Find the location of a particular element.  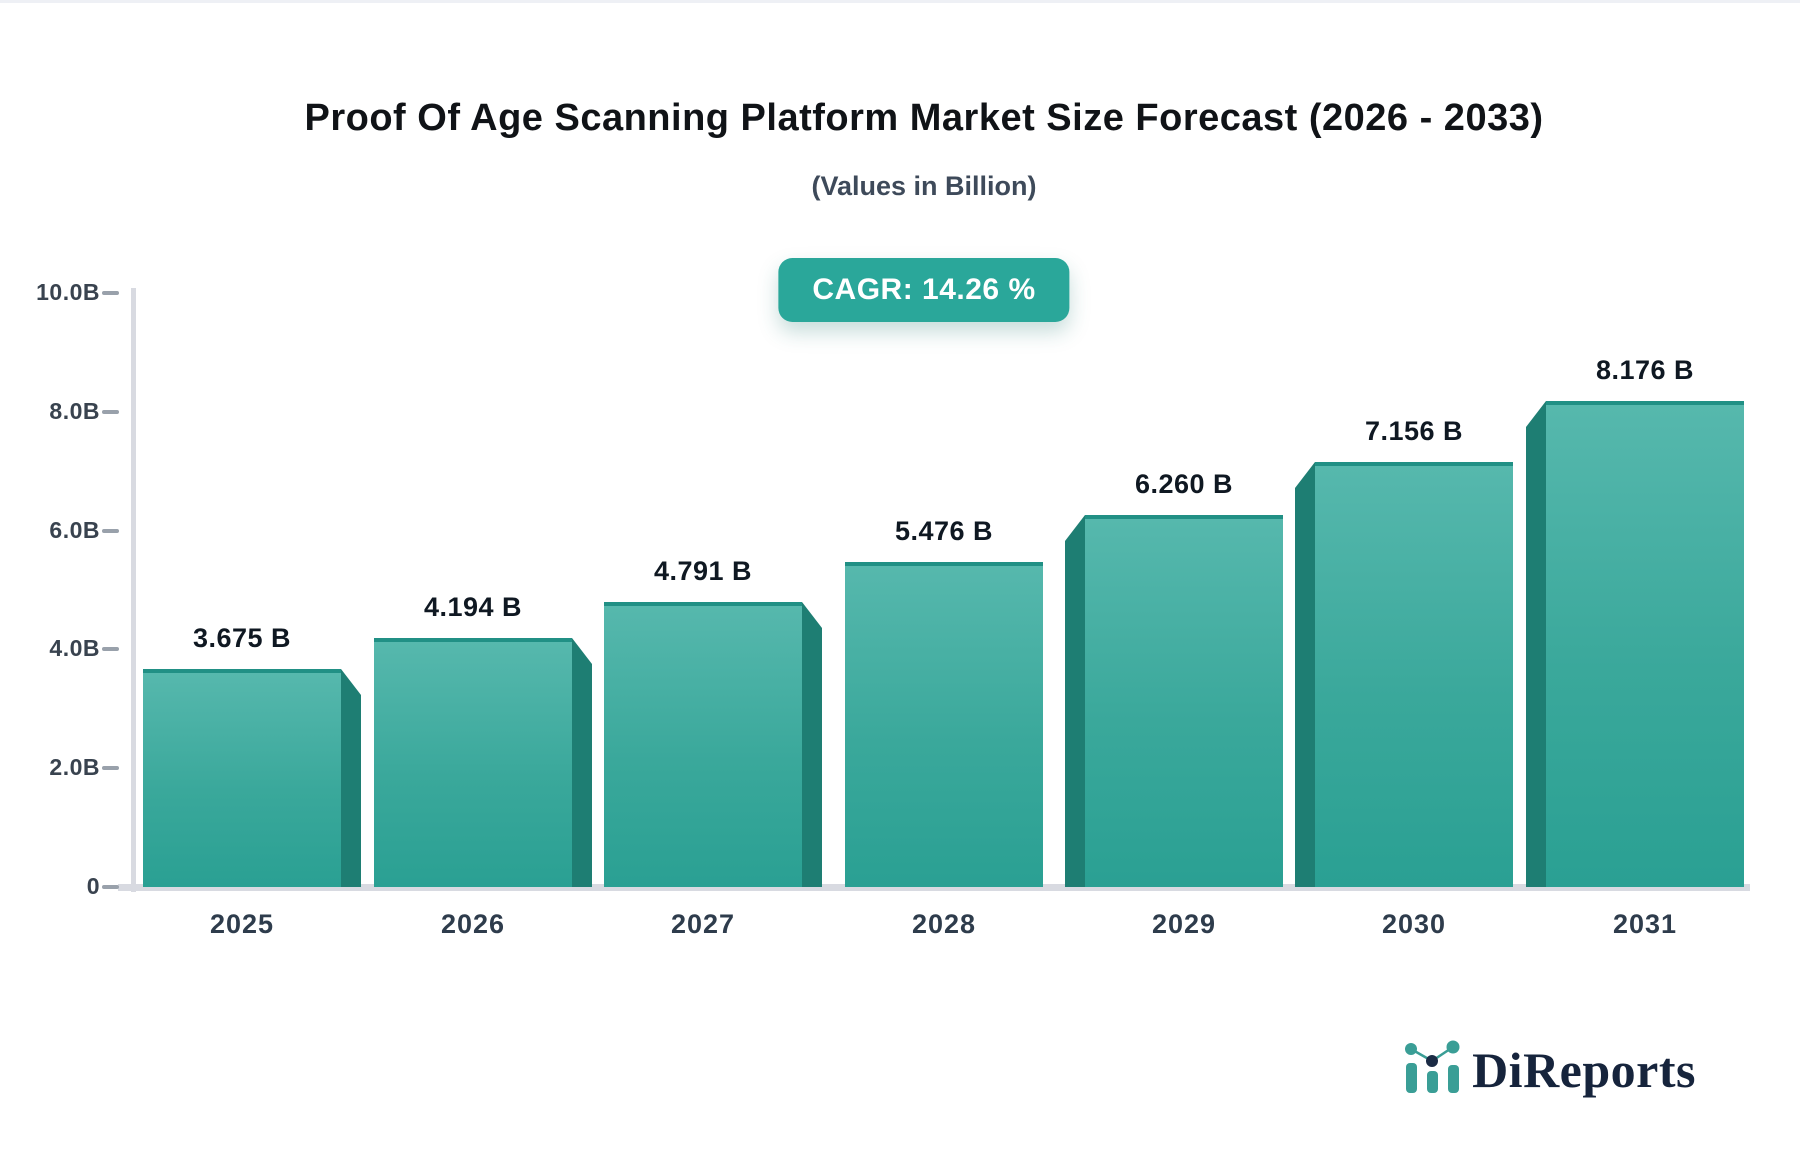

bar-value-label: 4.791 B is located at coordinates (703, 571).